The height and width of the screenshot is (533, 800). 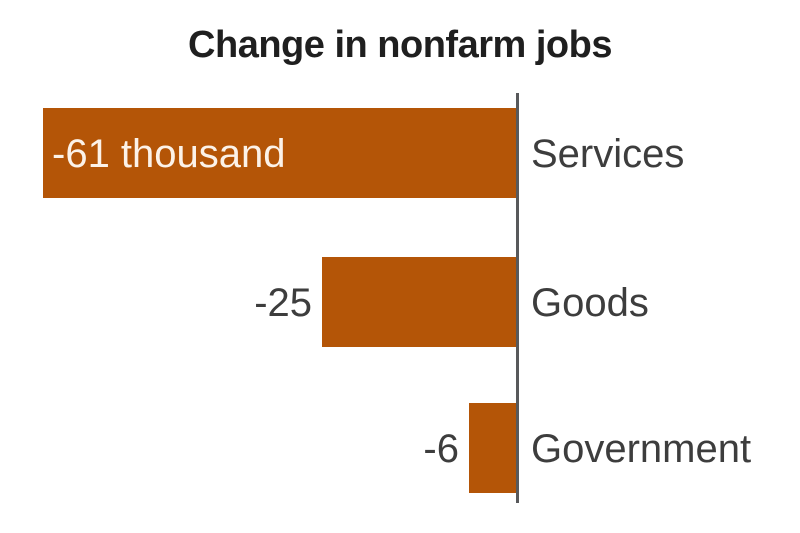 I want to click on bar-government, so click(x=492, y=448).